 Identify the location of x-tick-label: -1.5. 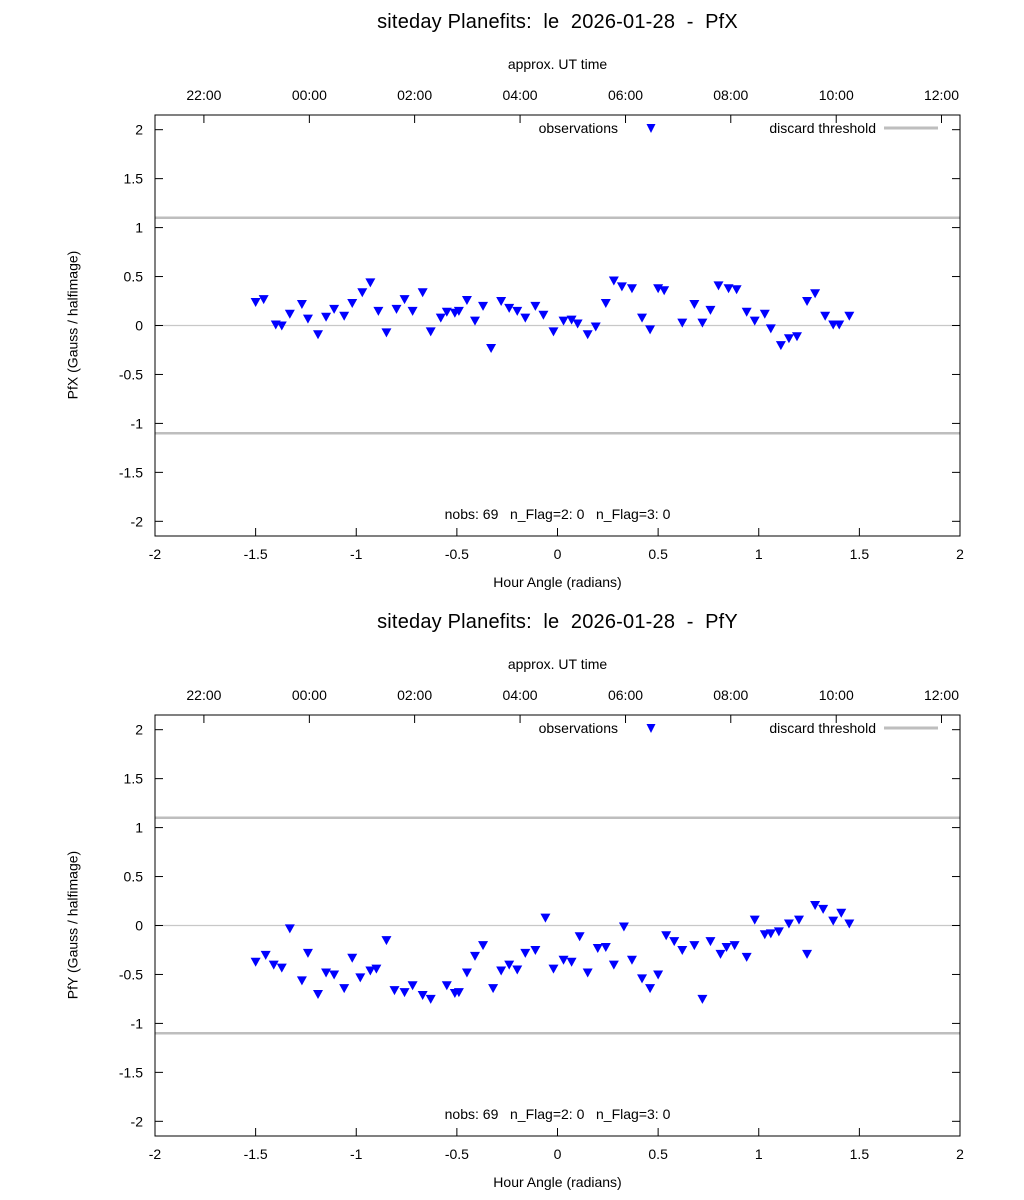
(256, 1154).